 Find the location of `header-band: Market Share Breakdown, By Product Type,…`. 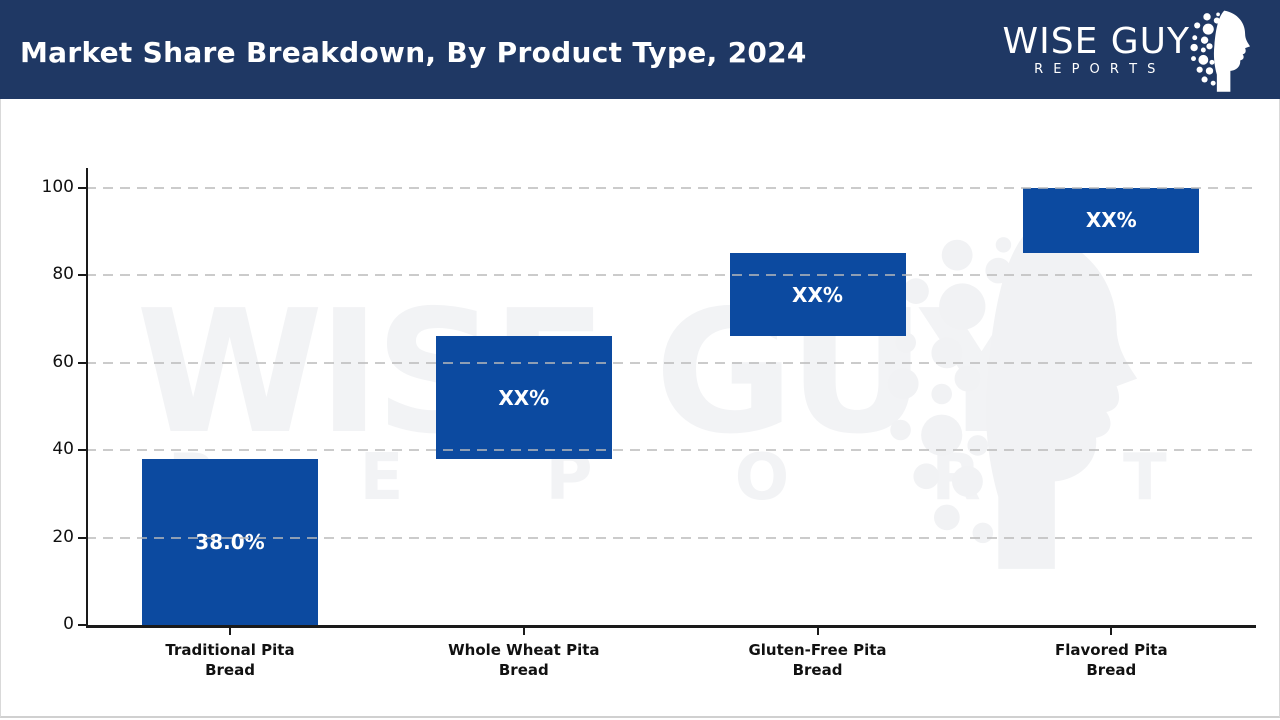

header-band: Market Share Breakdown, By Product Type,… is located at coordinates (640, 49).